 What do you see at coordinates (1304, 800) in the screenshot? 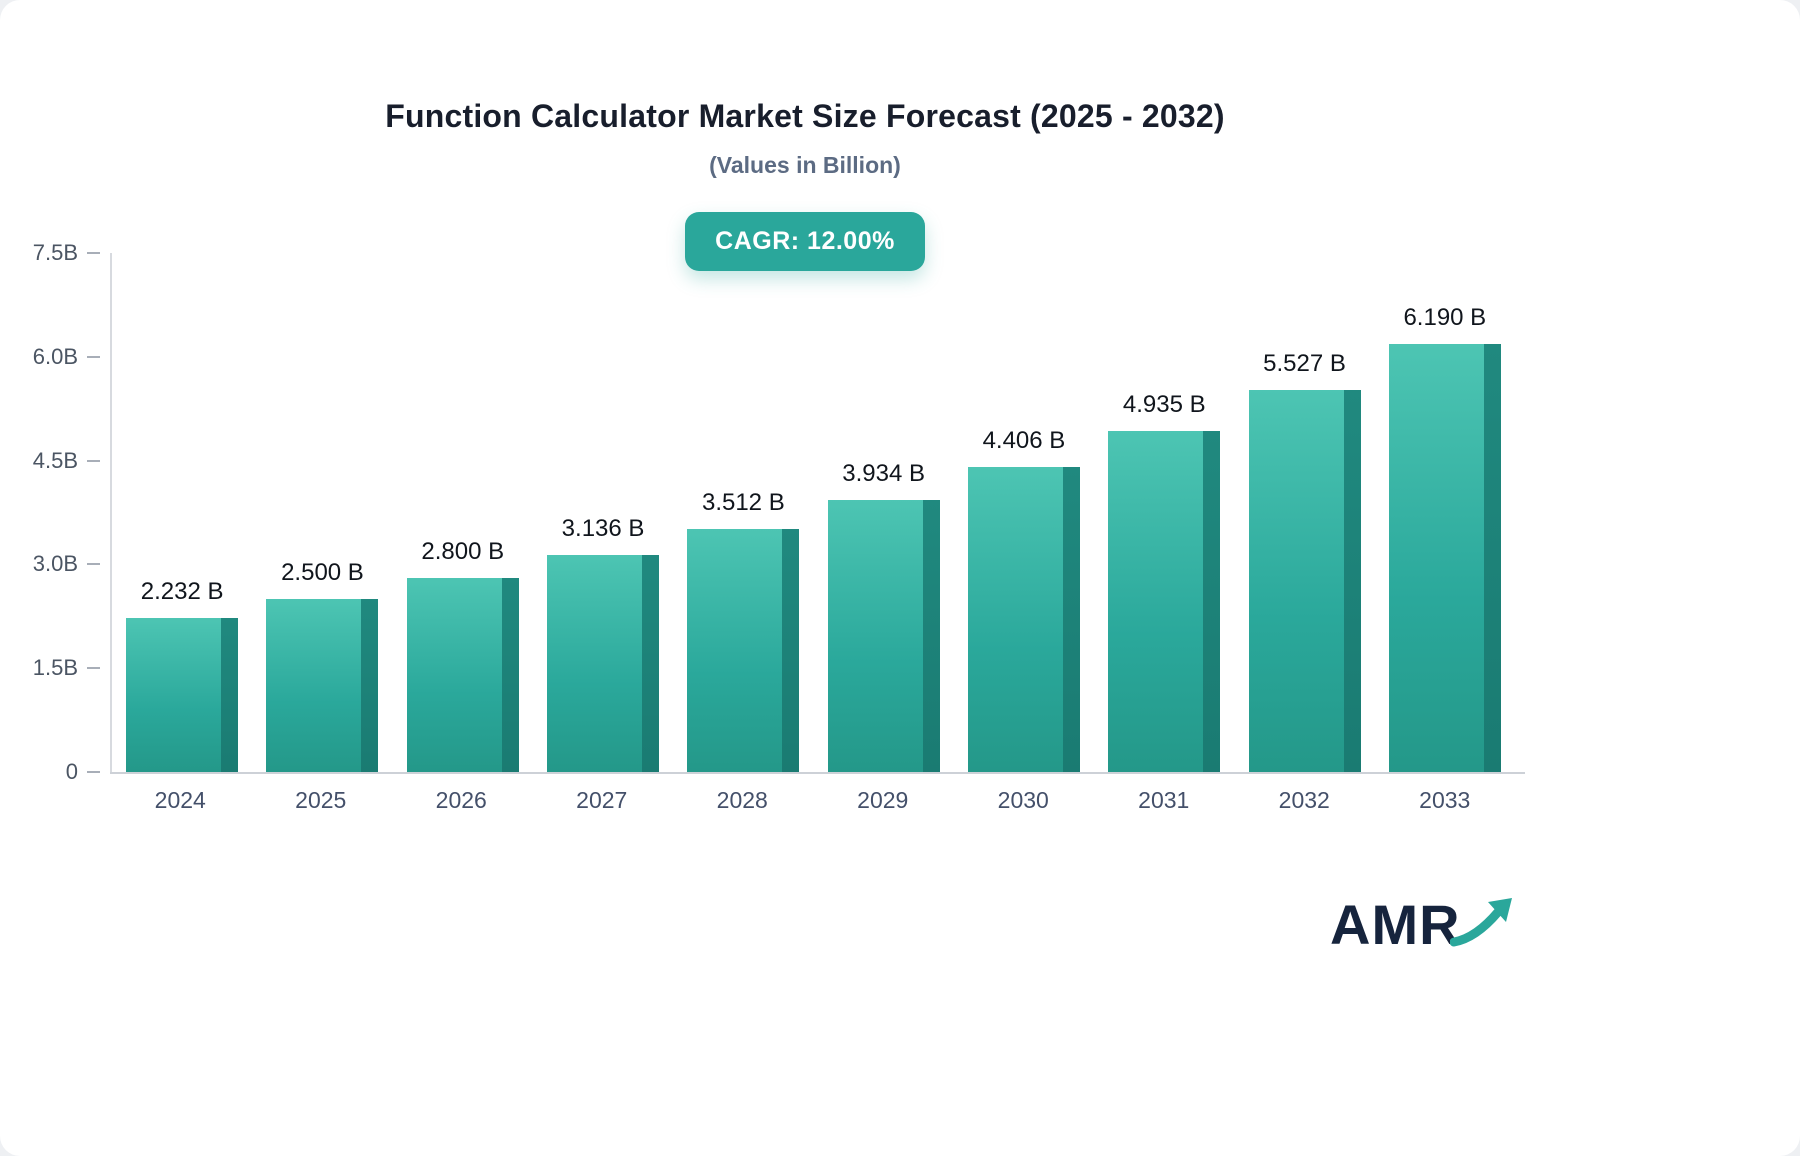
I see `x-axis-label-2032: 2032` at bounding box center [1304, 800].